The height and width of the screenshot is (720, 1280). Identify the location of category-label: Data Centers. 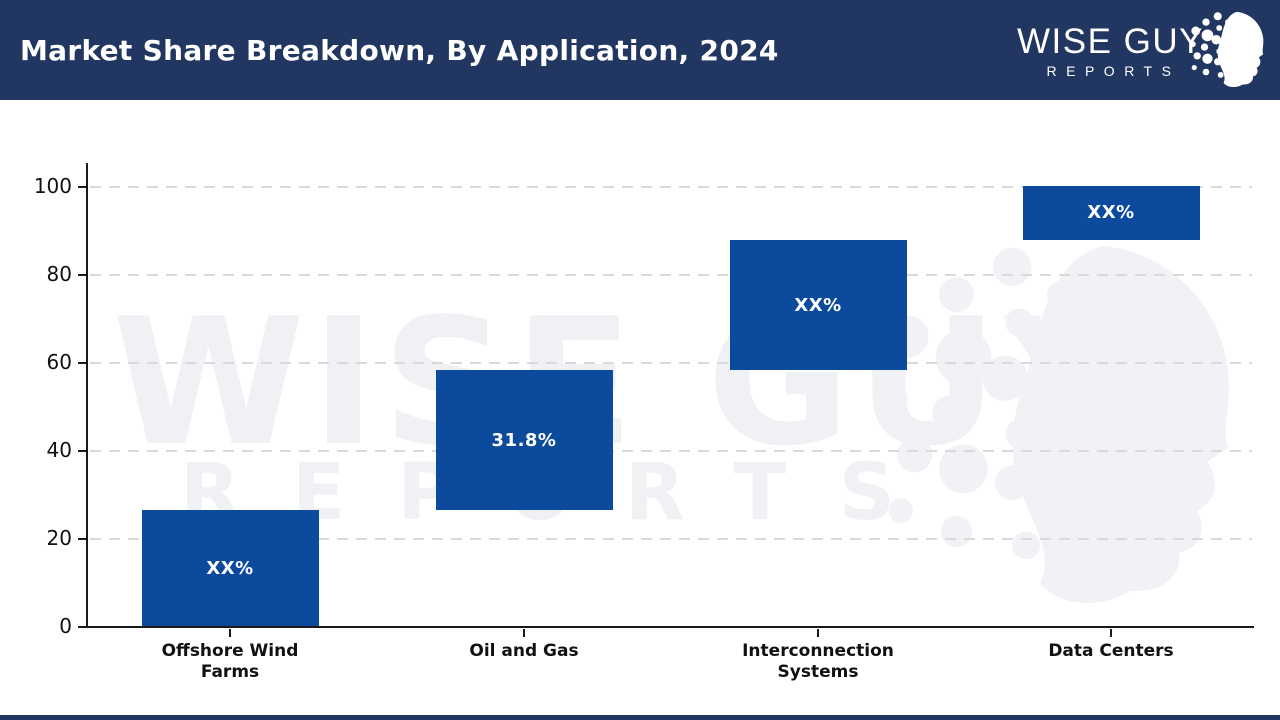
(1111, 651).